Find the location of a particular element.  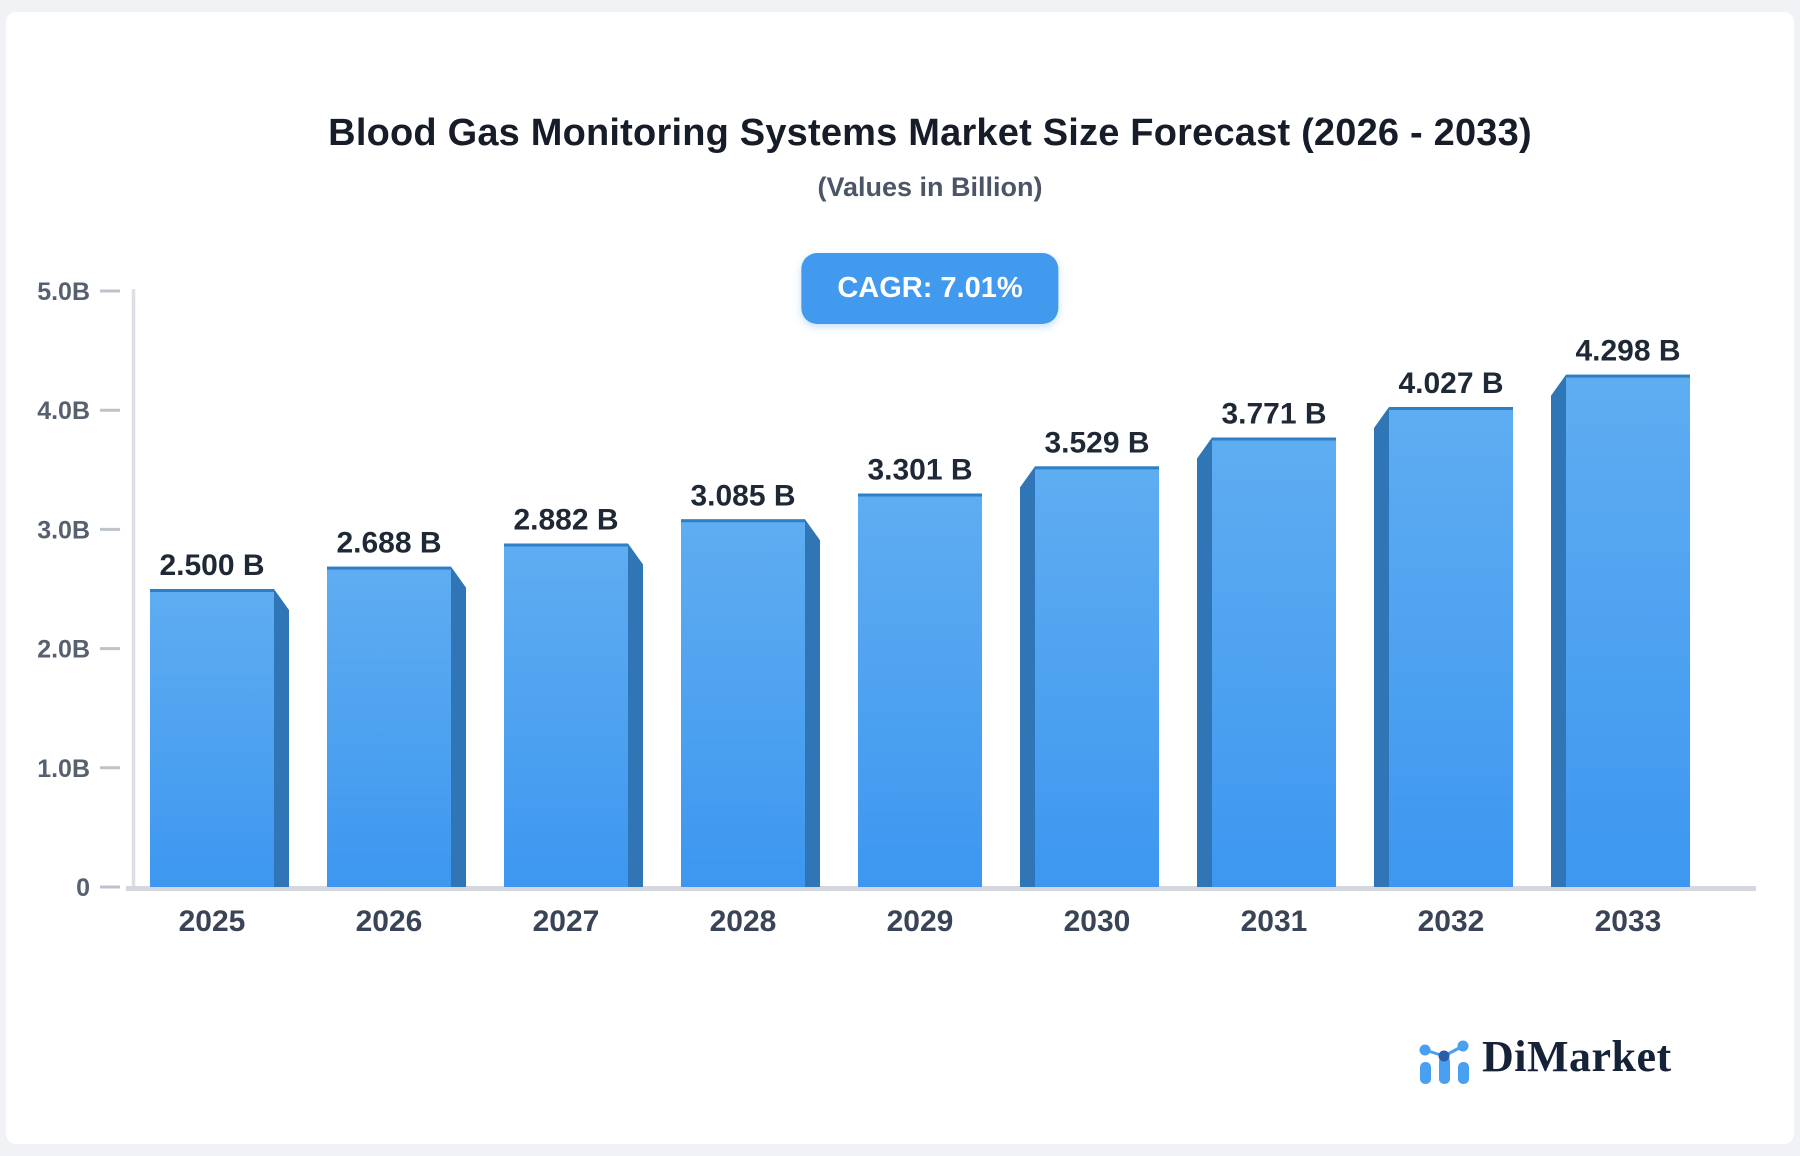

cagr-badge-label: CAGR: 7.01% is located at coordinates (930, 288).